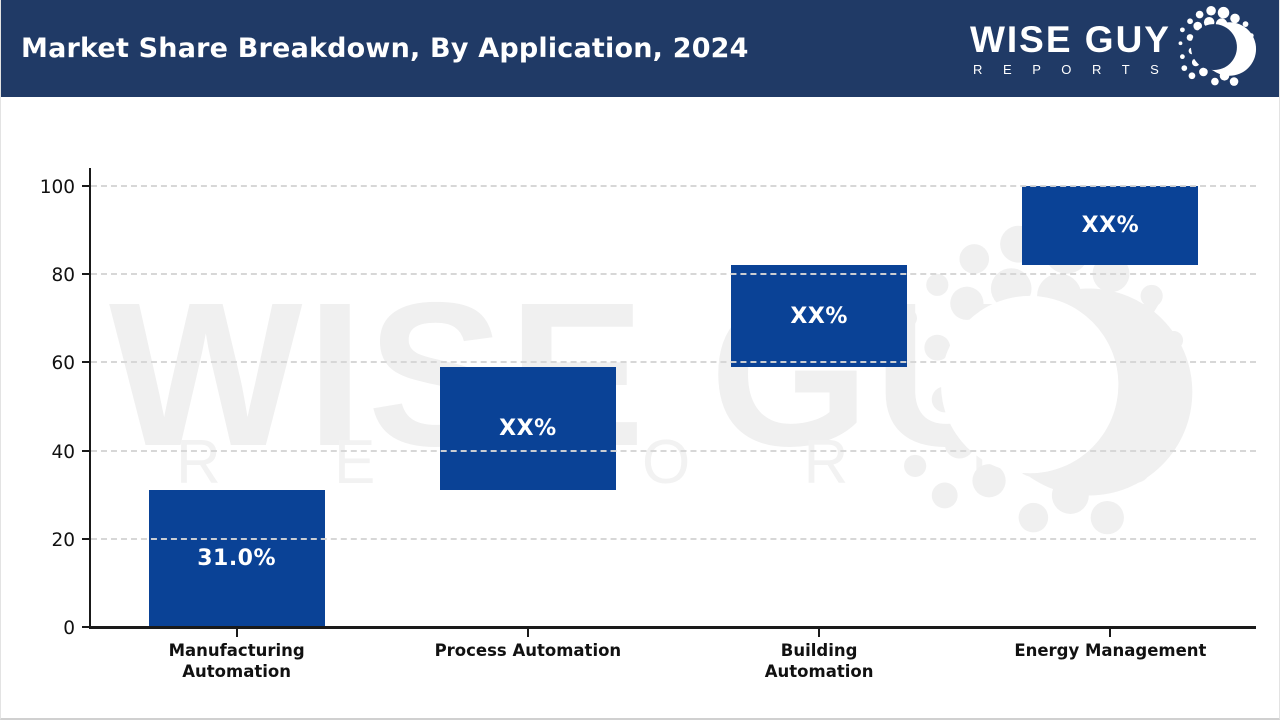 The width and height of the screenshot is (1280, 720). I want to click on category-label: Building Automation, so click(819, 661).